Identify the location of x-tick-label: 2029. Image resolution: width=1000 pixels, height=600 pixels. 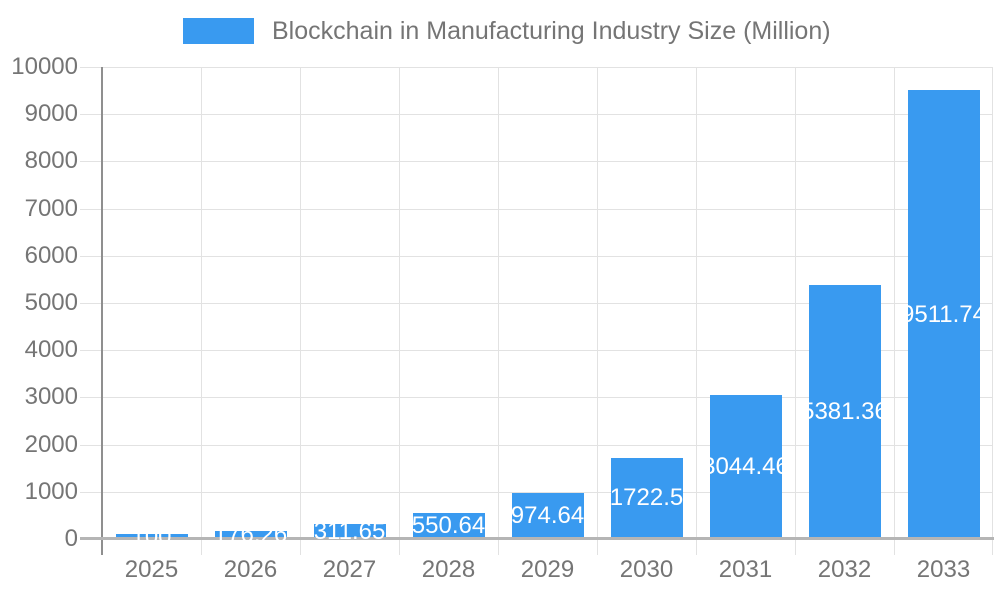
(547, 569).